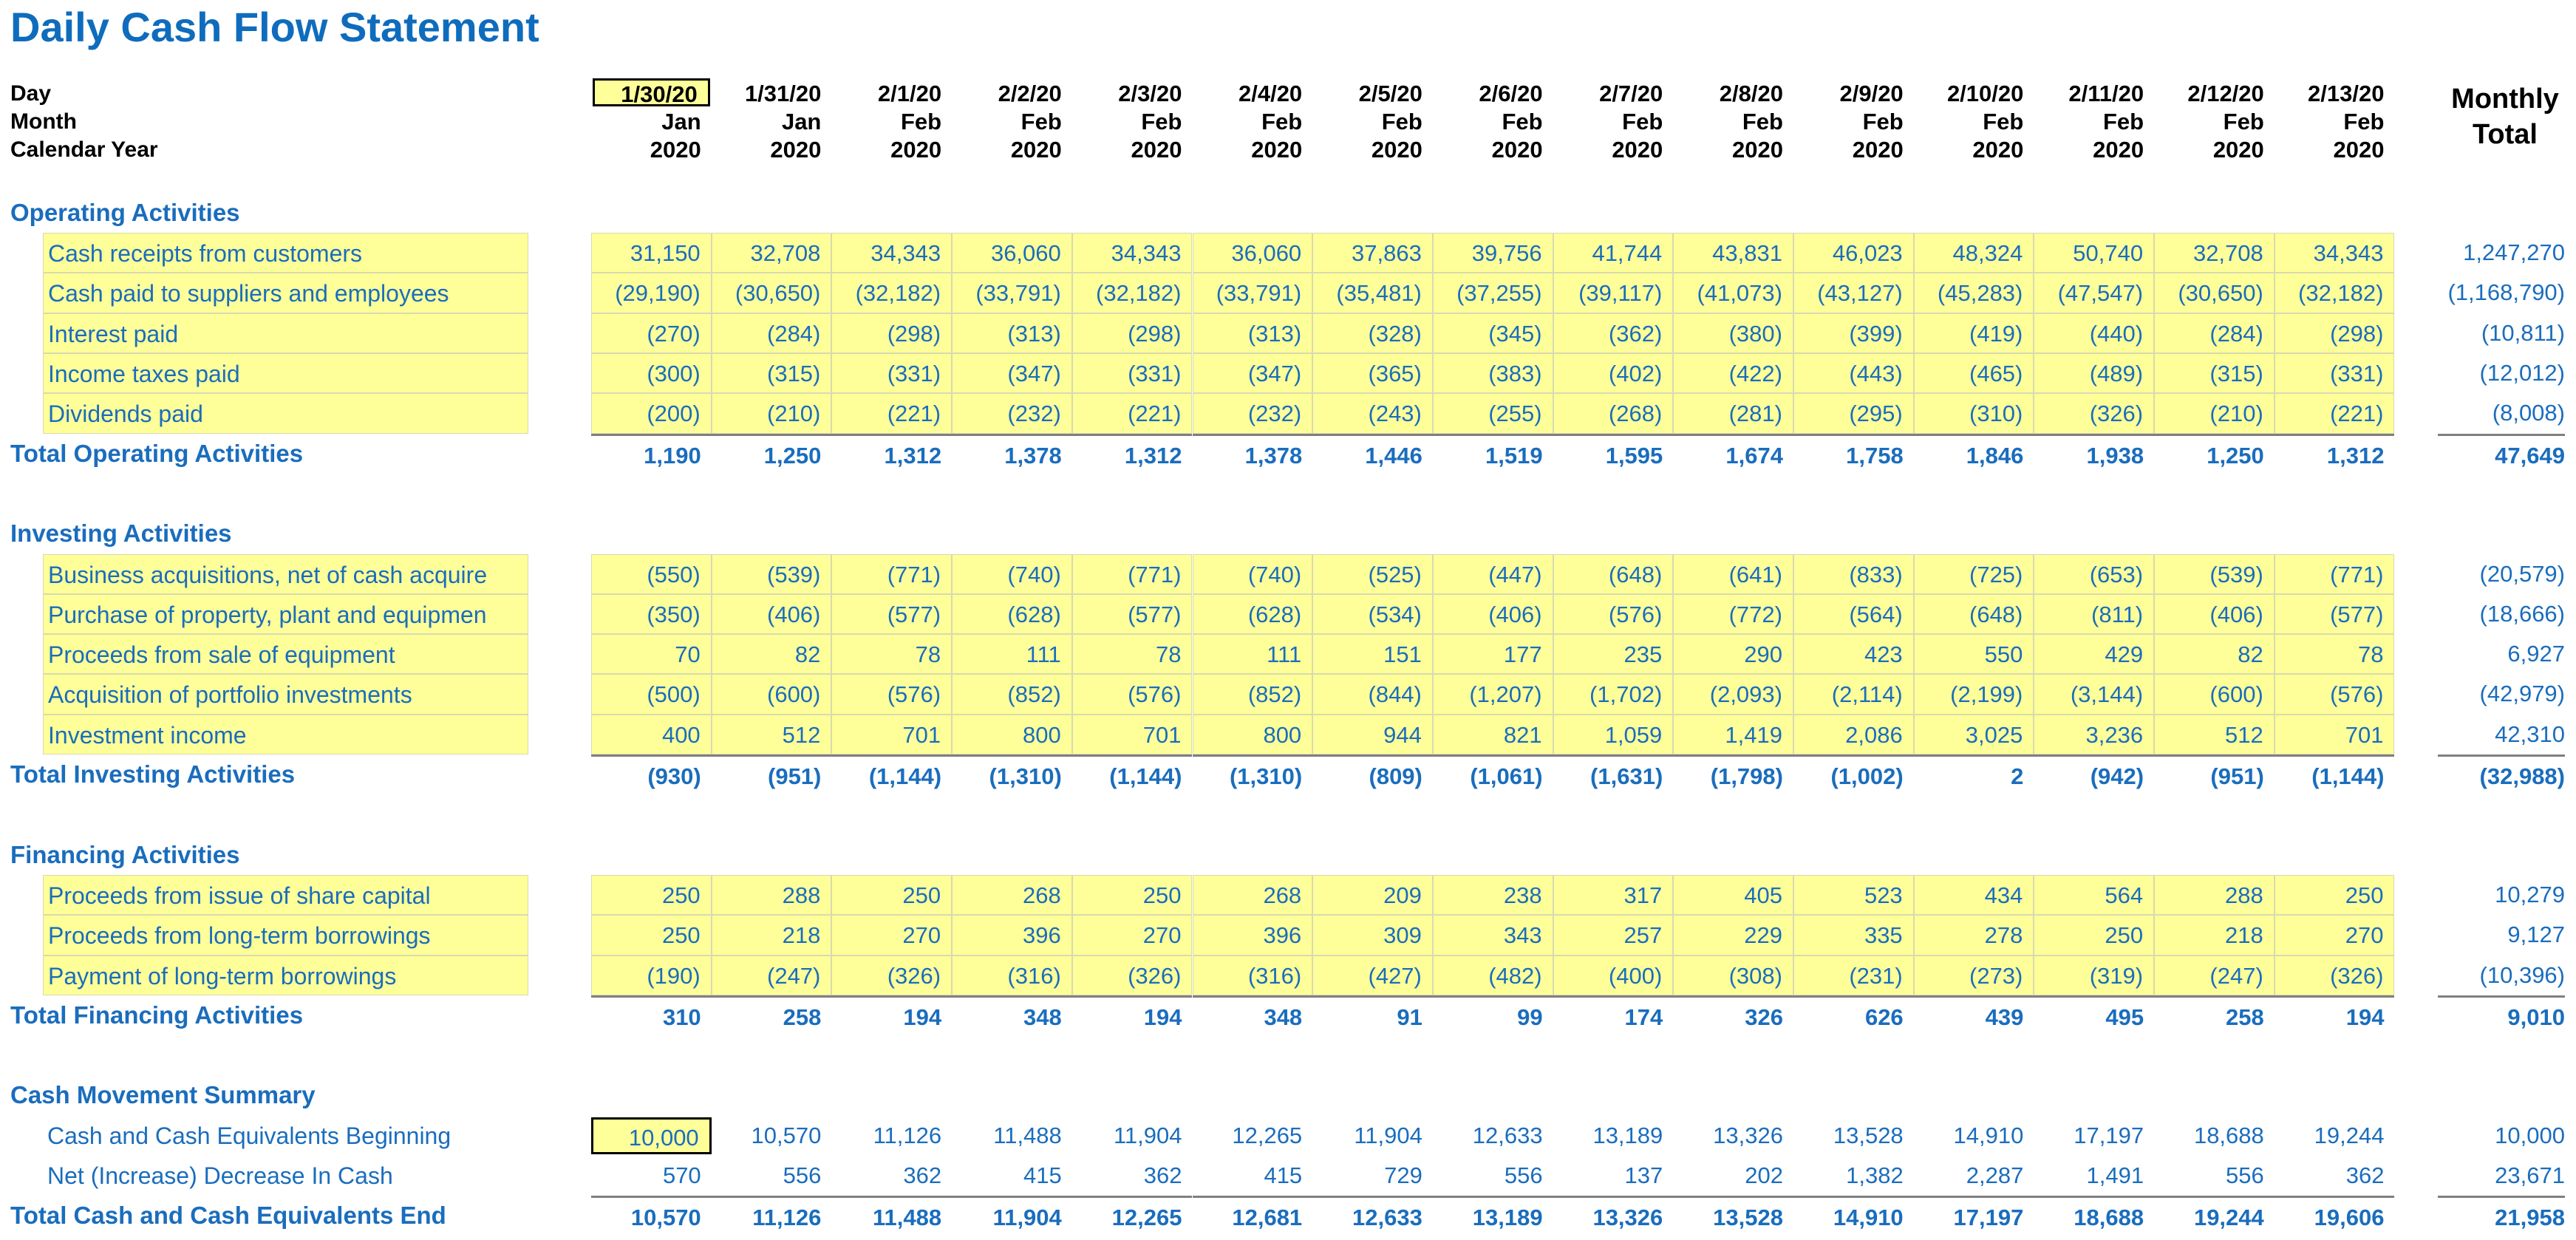 The width and height of the screenshot is (2576, 1240). Describe the element at coordinates (801, 122) in the screenshot. I see `header-month: Jan` at that location.